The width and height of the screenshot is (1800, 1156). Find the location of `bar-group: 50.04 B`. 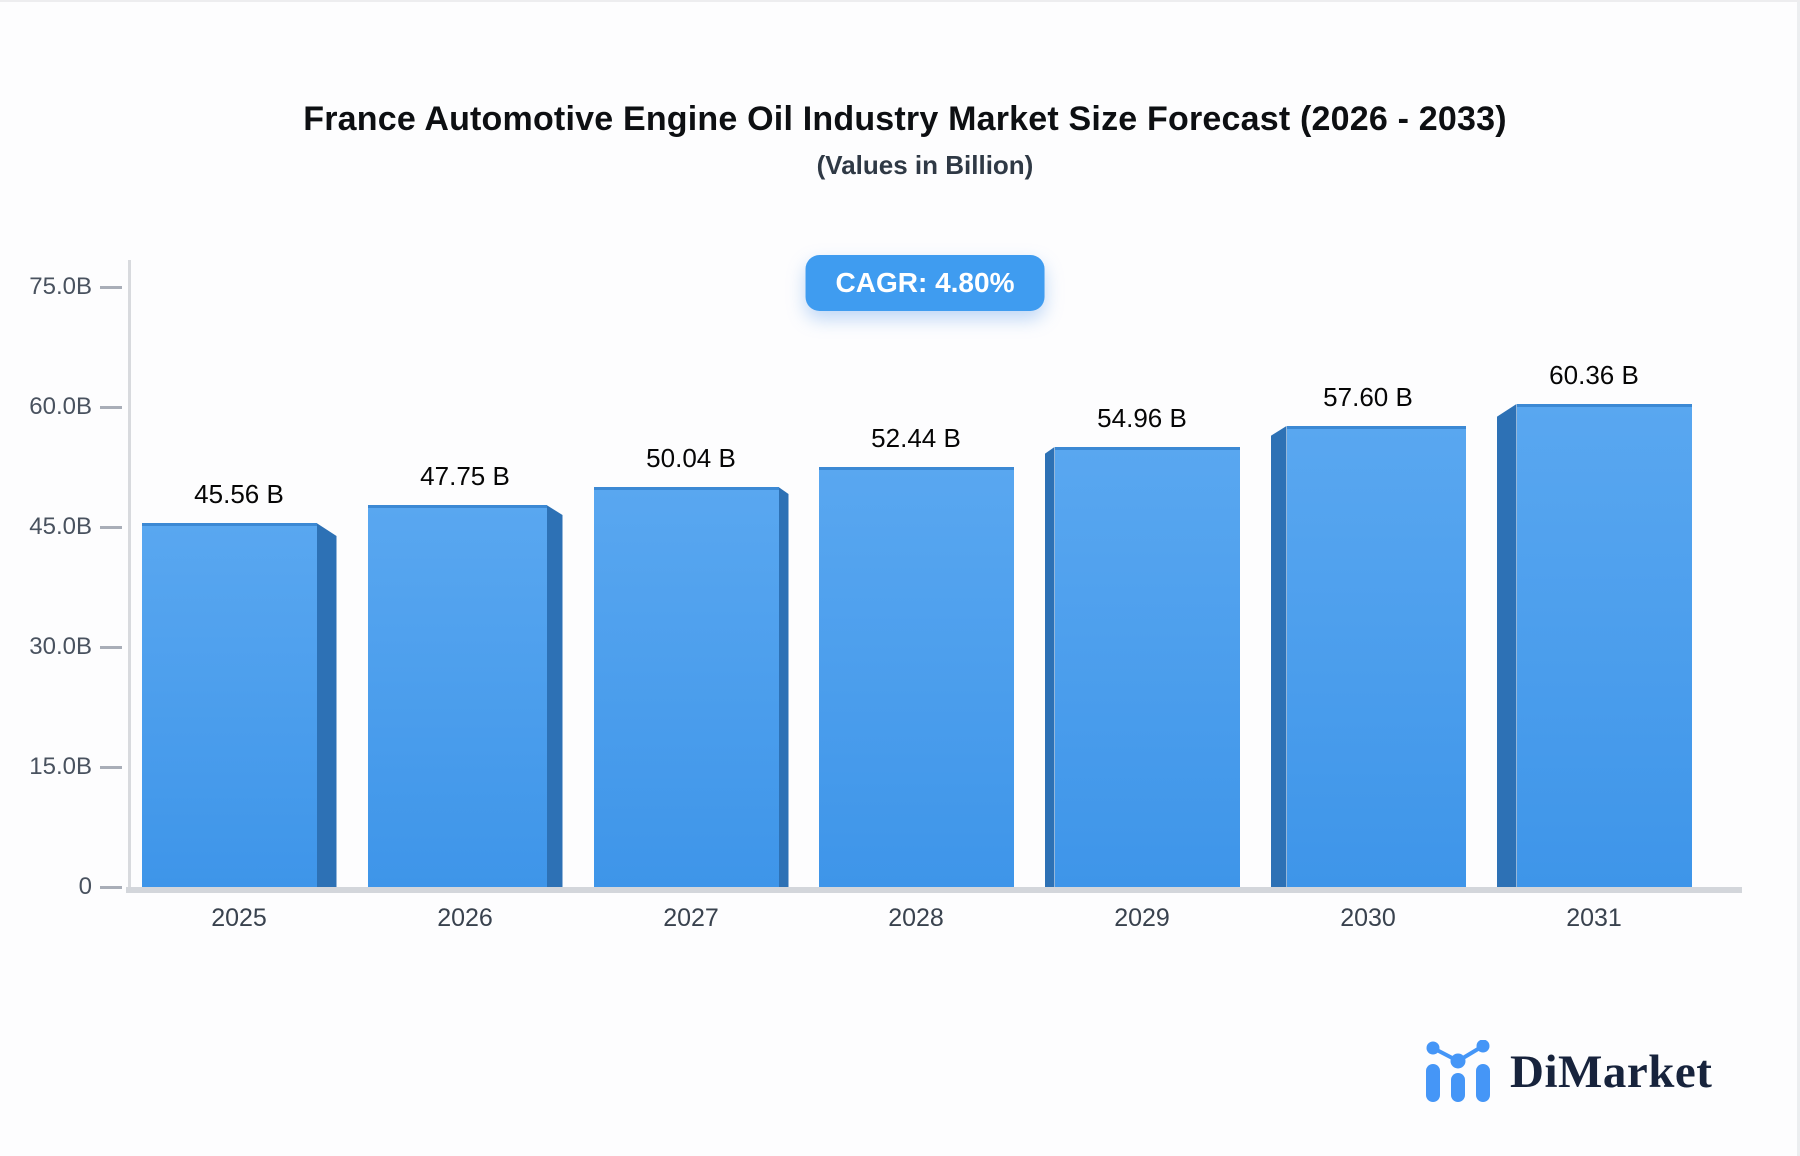

bar-group: 50.04 B is located at coordinates (691, 665).